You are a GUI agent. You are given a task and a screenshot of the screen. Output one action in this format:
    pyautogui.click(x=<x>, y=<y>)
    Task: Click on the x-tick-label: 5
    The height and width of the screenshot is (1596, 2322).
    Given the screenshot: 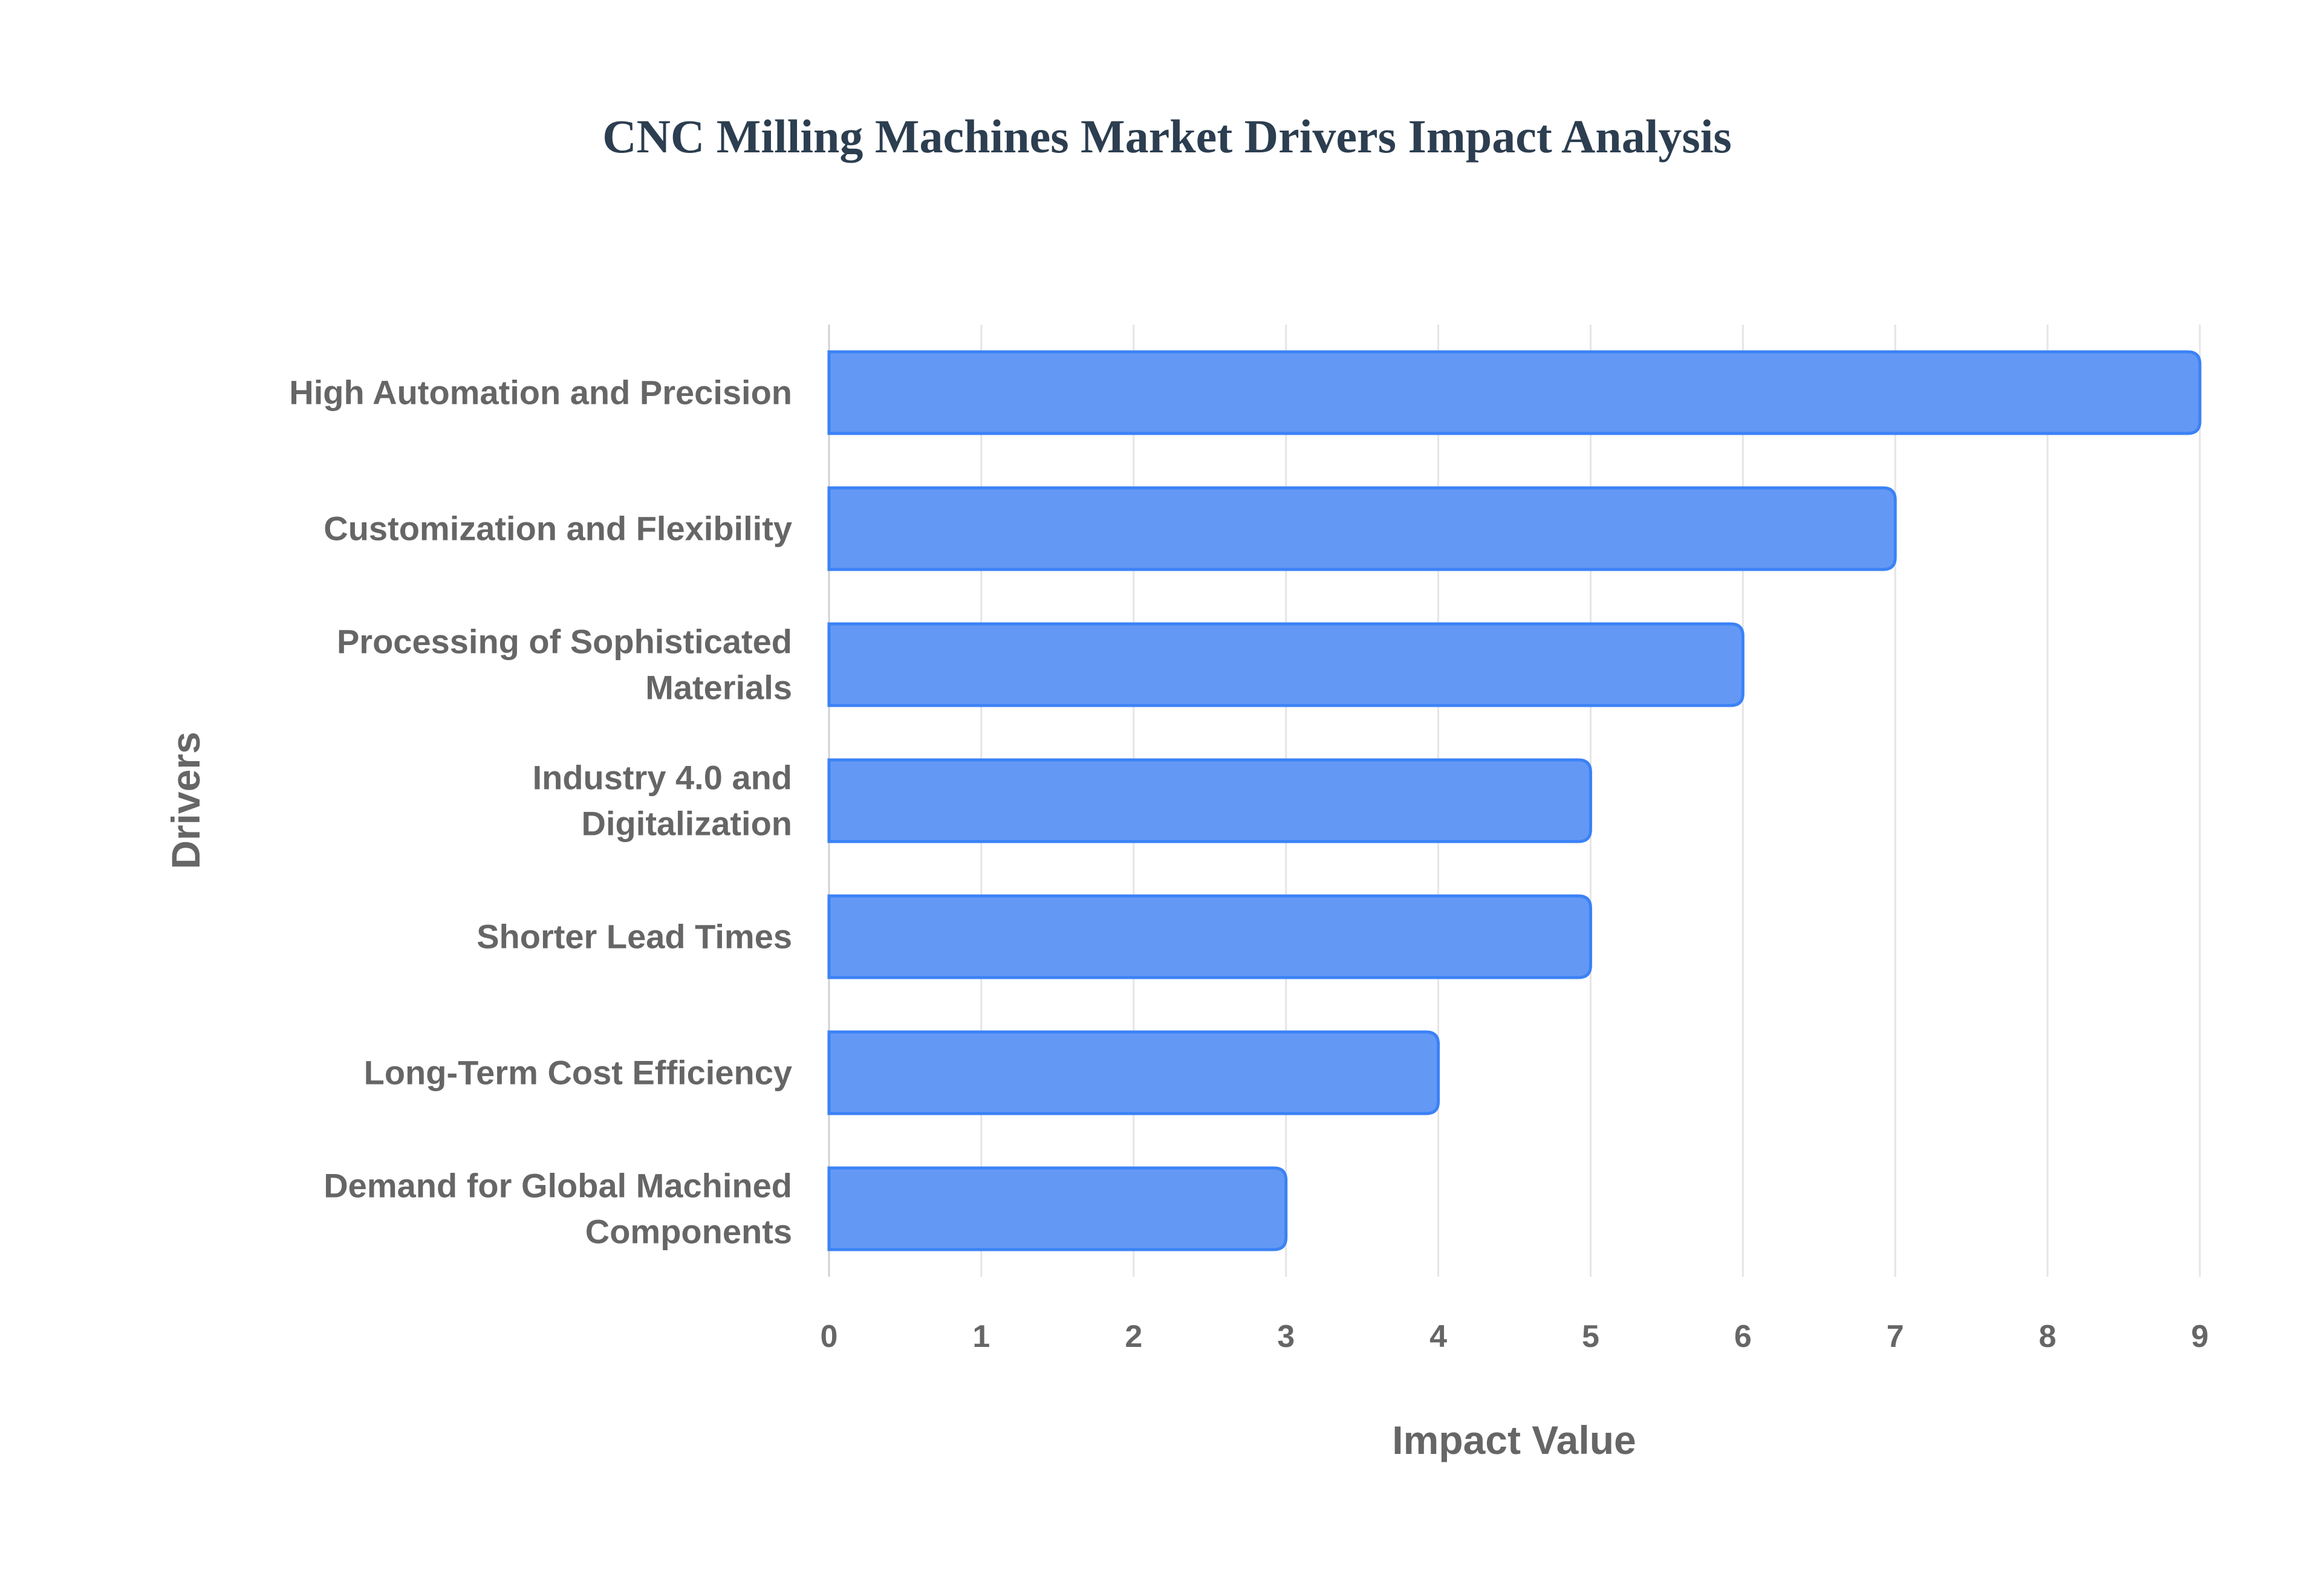 What is the action you would take?
    pyautogui.click(x=1590, y=1336)
    